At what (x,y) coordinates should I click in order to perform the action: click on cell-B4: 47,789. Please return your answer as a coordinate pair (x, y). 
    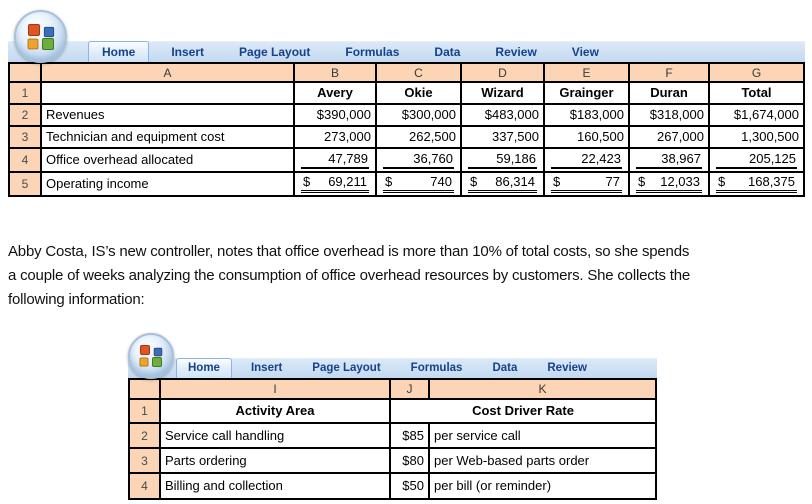
    Looking at the image, I should click on (335, 160).